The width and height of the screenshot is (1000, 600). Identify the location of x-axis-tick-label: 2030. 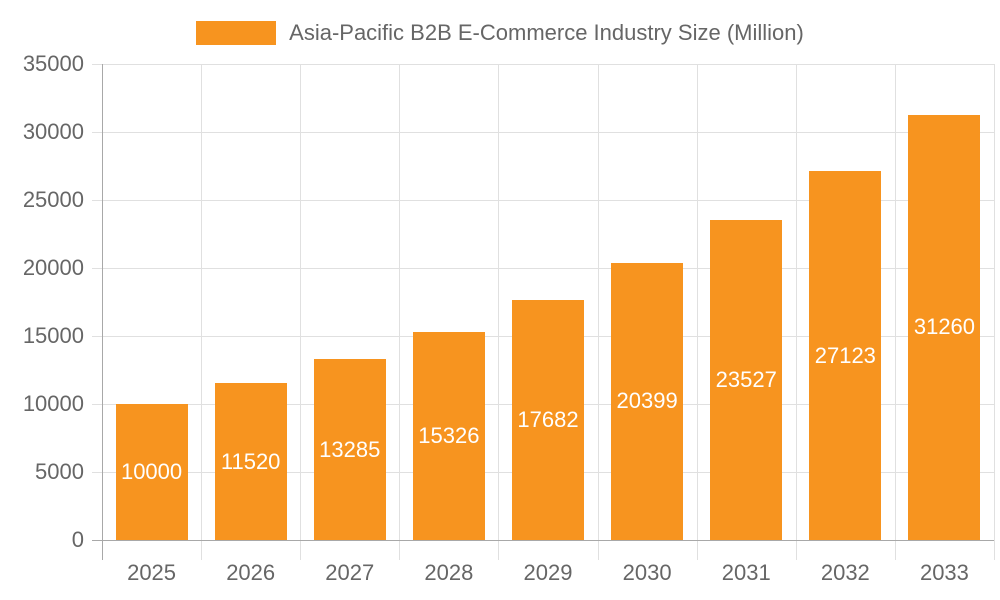
(647, 572).